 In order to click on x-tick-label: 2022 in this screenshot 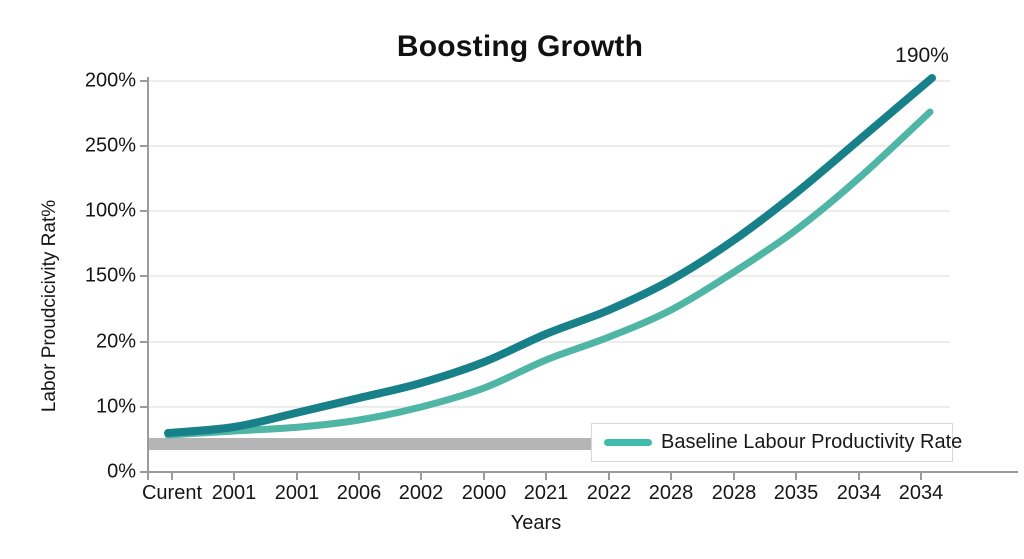, I will do `click(609, 493)`.